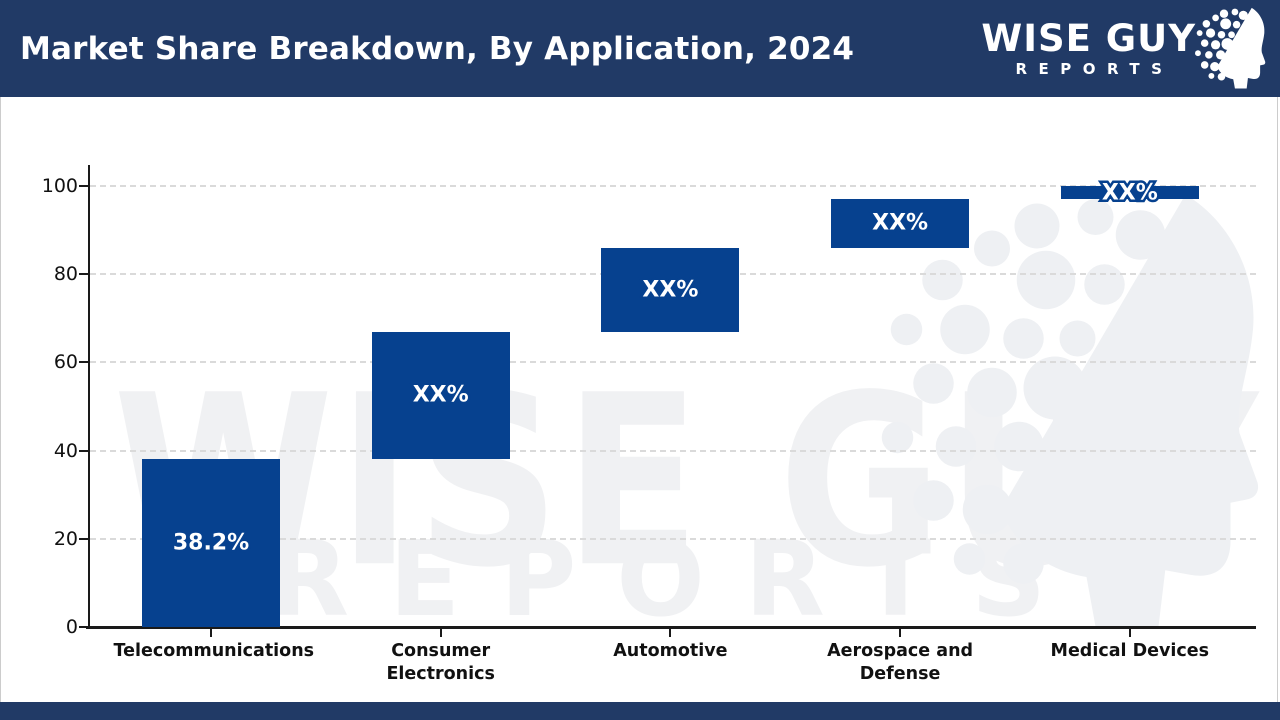 The image size is (1280, 720). Describe the element at coordinates (65, 362) in the screenshot. I see `y-axis-tick-label: 60` at that location.